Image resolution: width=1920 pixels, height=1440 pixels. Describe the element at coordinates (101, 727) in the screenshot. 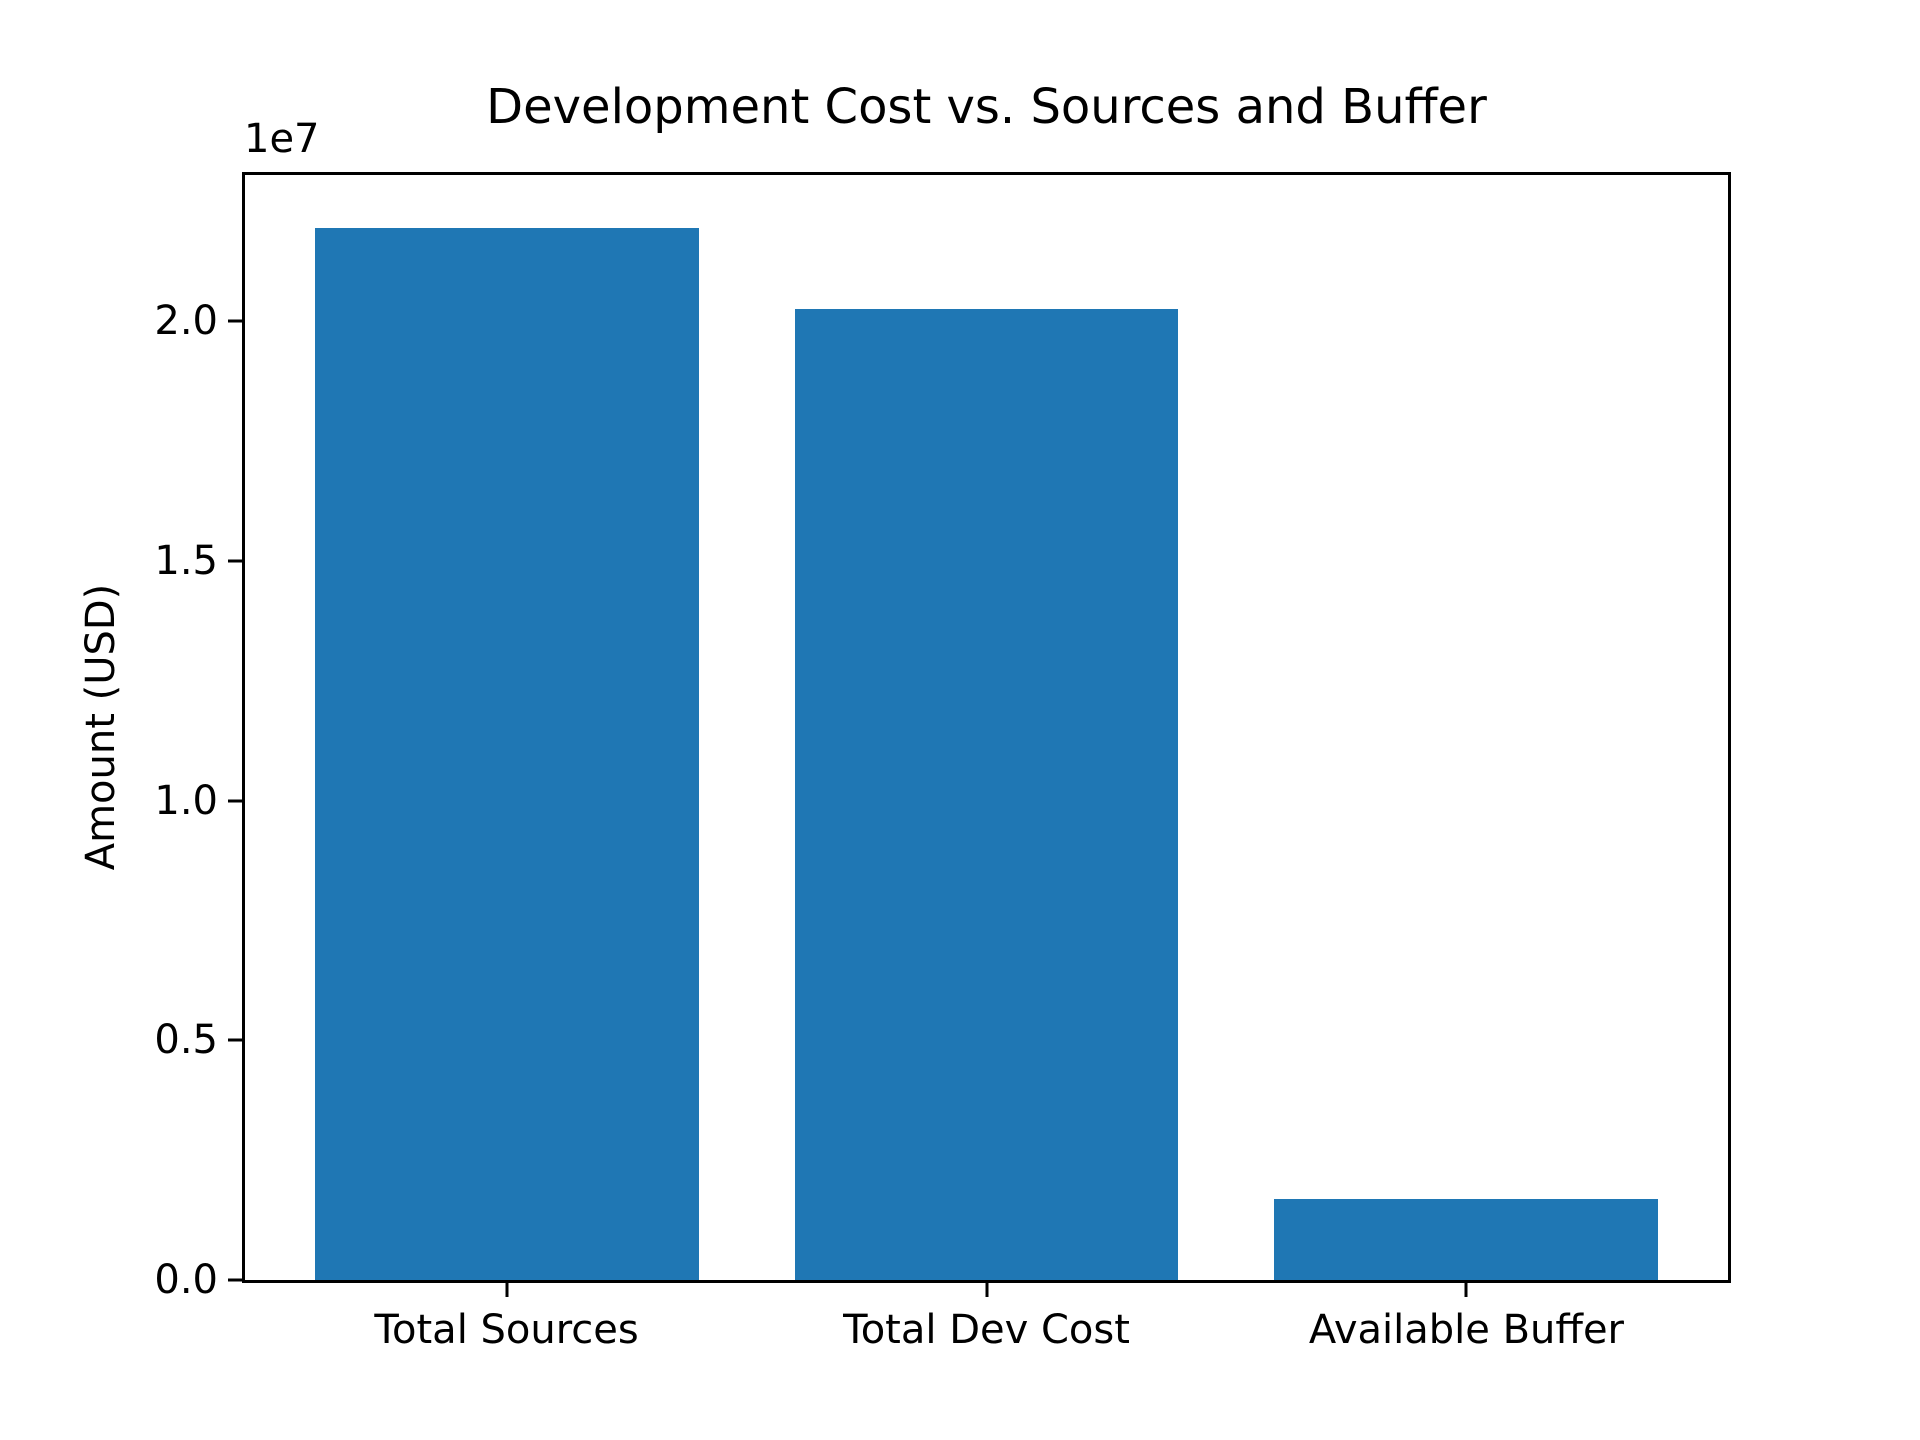

I see `y-axis-label: Amount (USD)` at that location.